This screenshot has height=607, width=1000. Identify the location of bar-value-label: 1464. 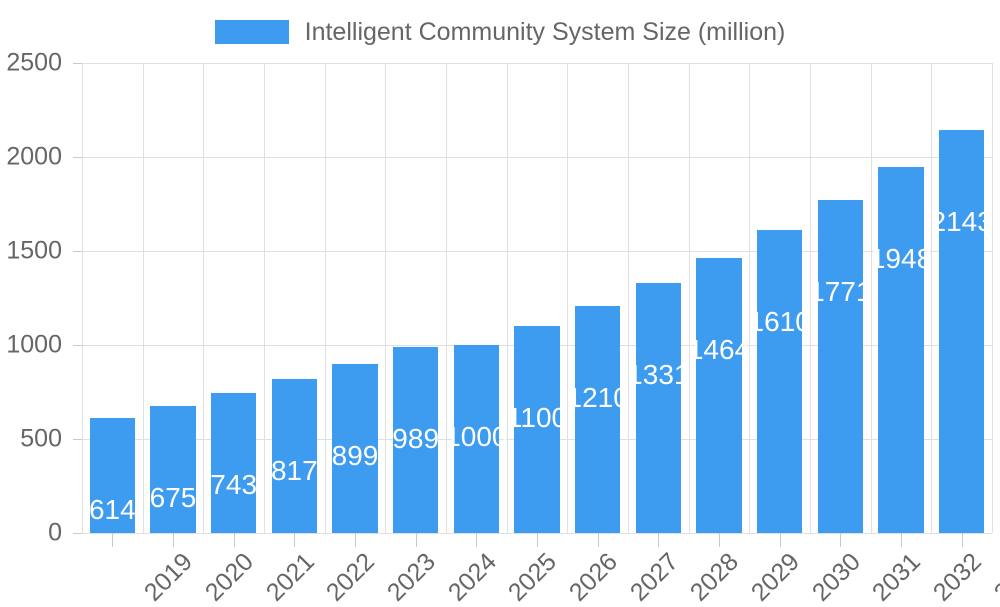
(719, 349).